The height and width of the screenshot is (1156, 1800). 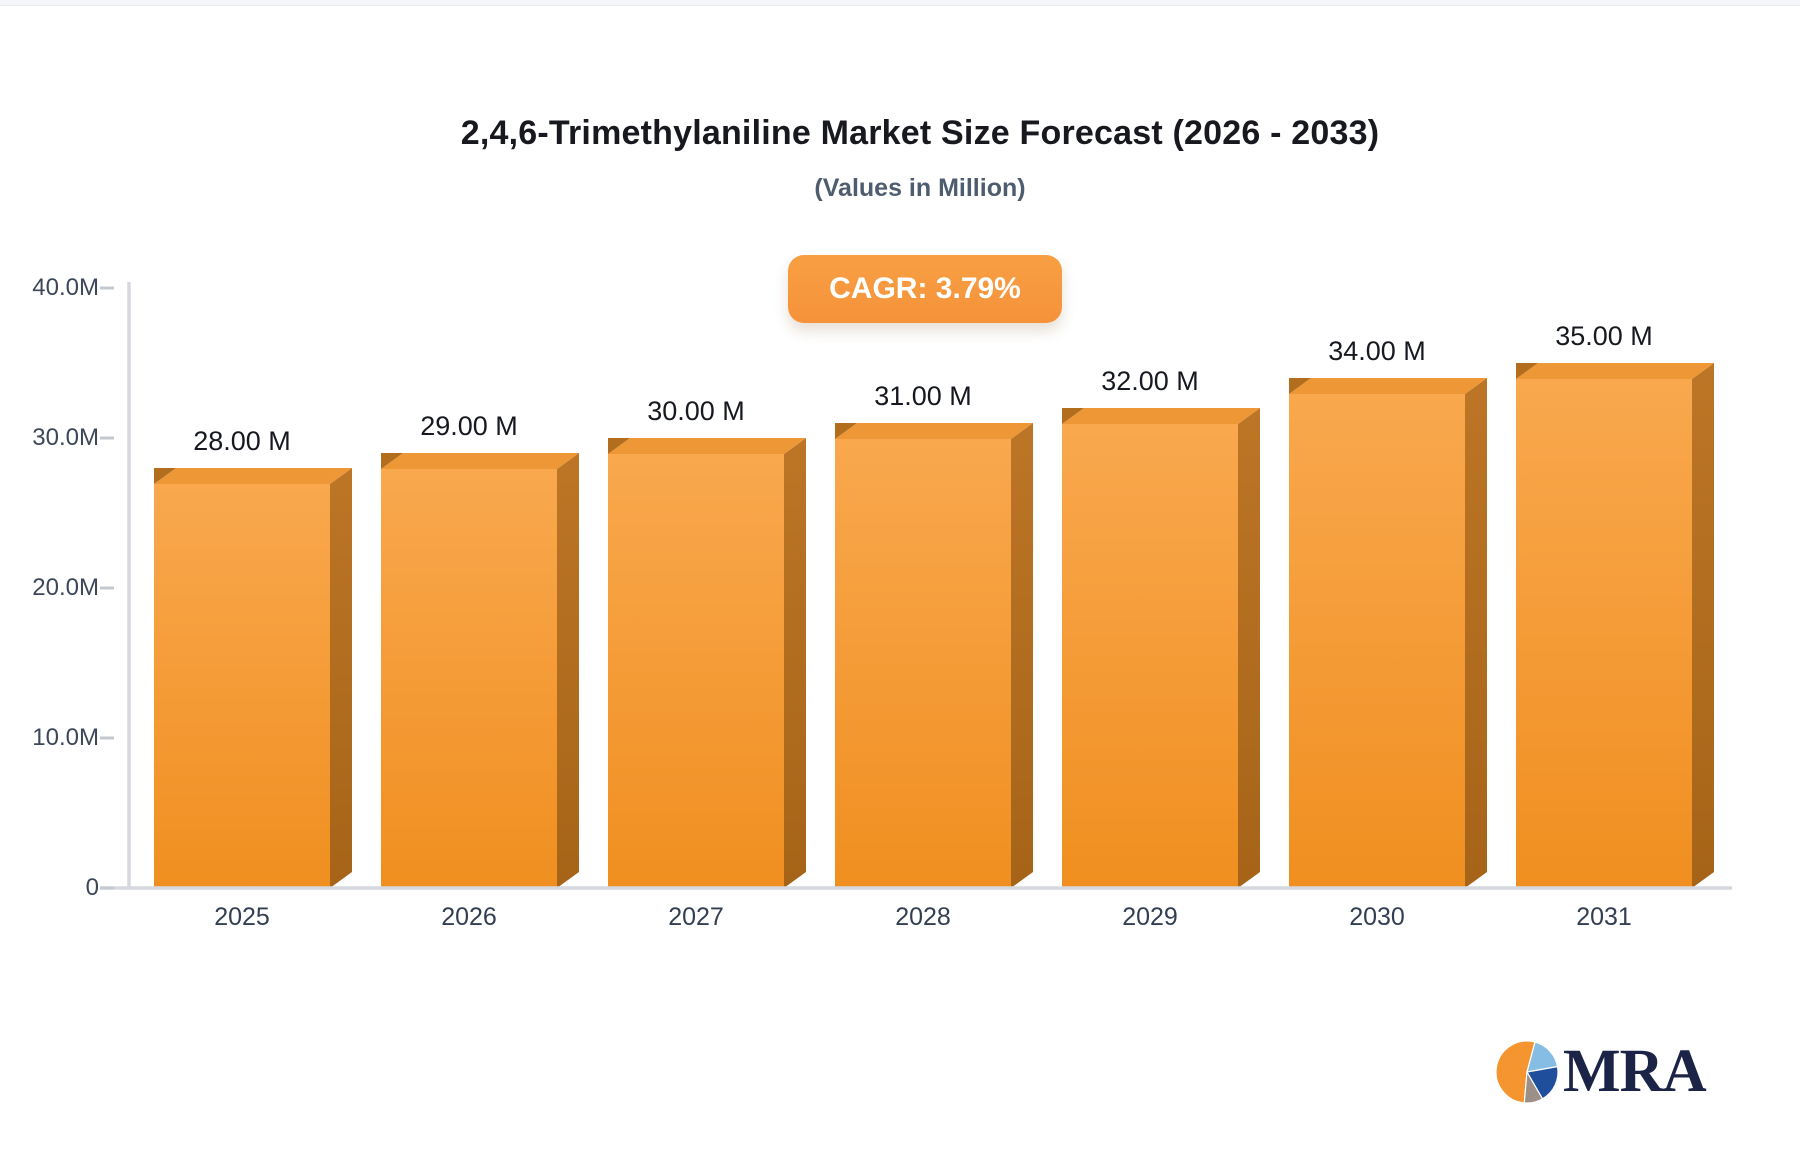 I want to click on x-tick-label-2026: 2026, so click(x=469, y=917).